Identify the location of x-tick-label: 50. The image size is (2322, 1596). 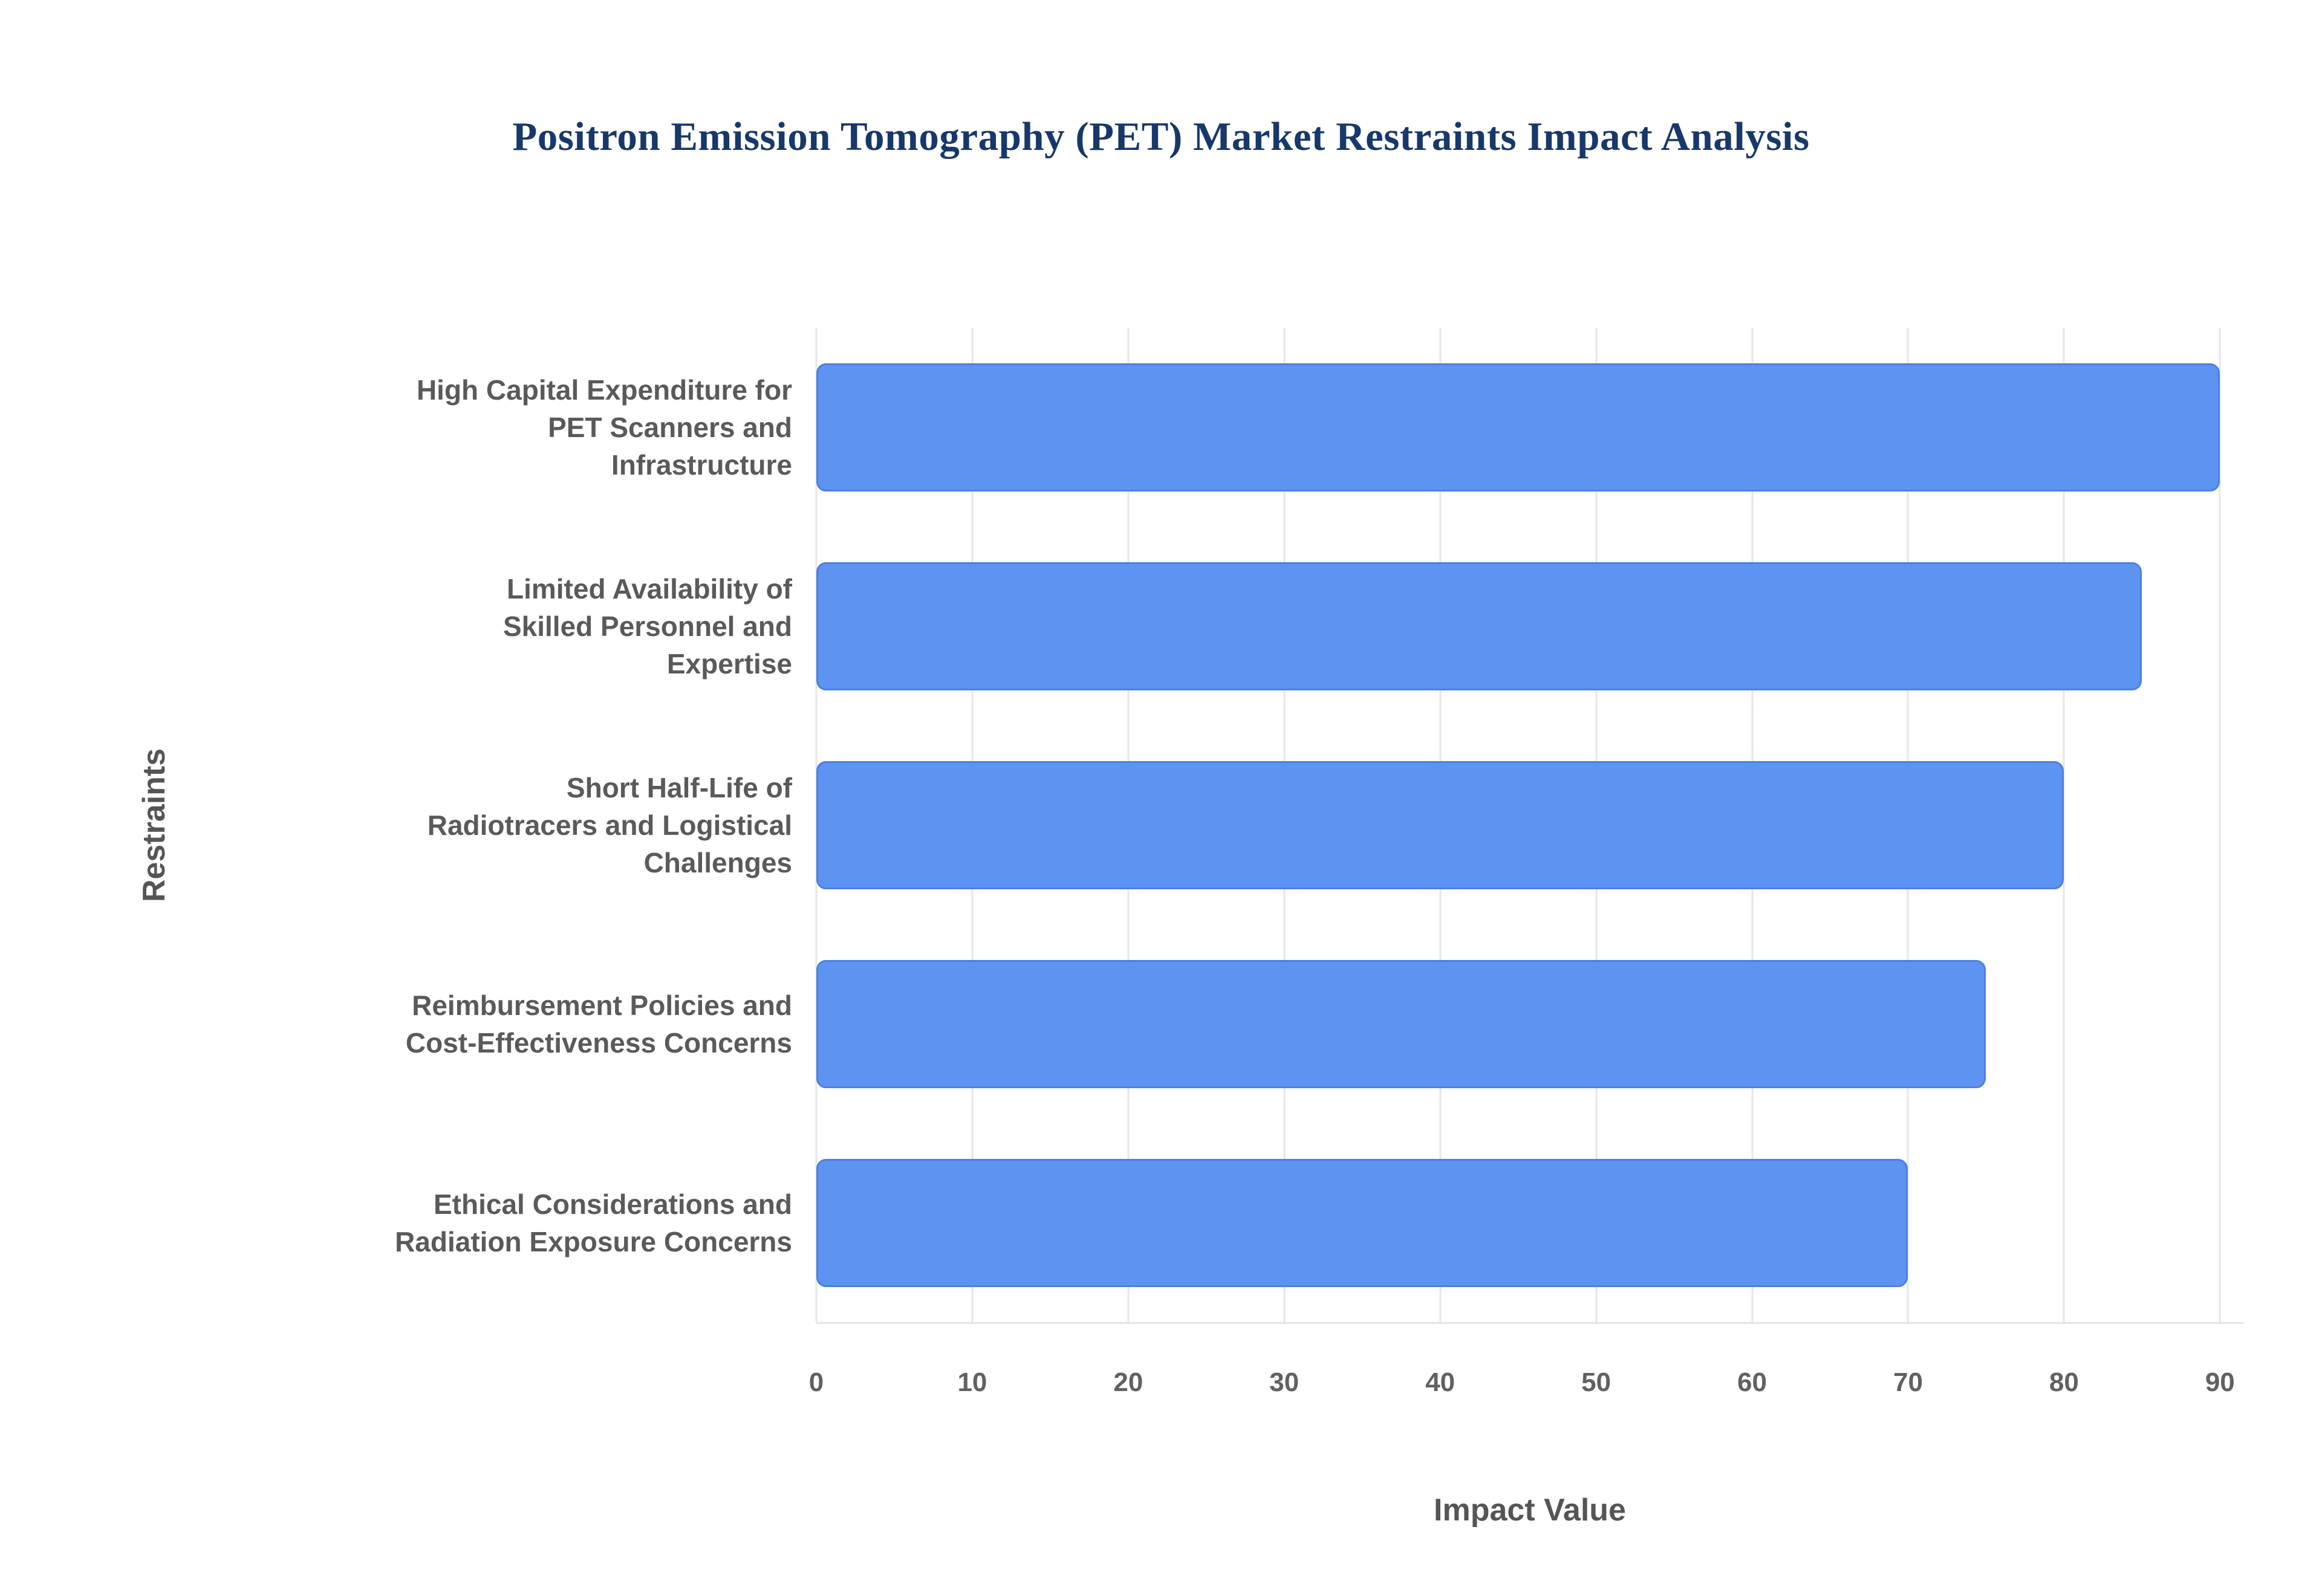
(1596, 1382).